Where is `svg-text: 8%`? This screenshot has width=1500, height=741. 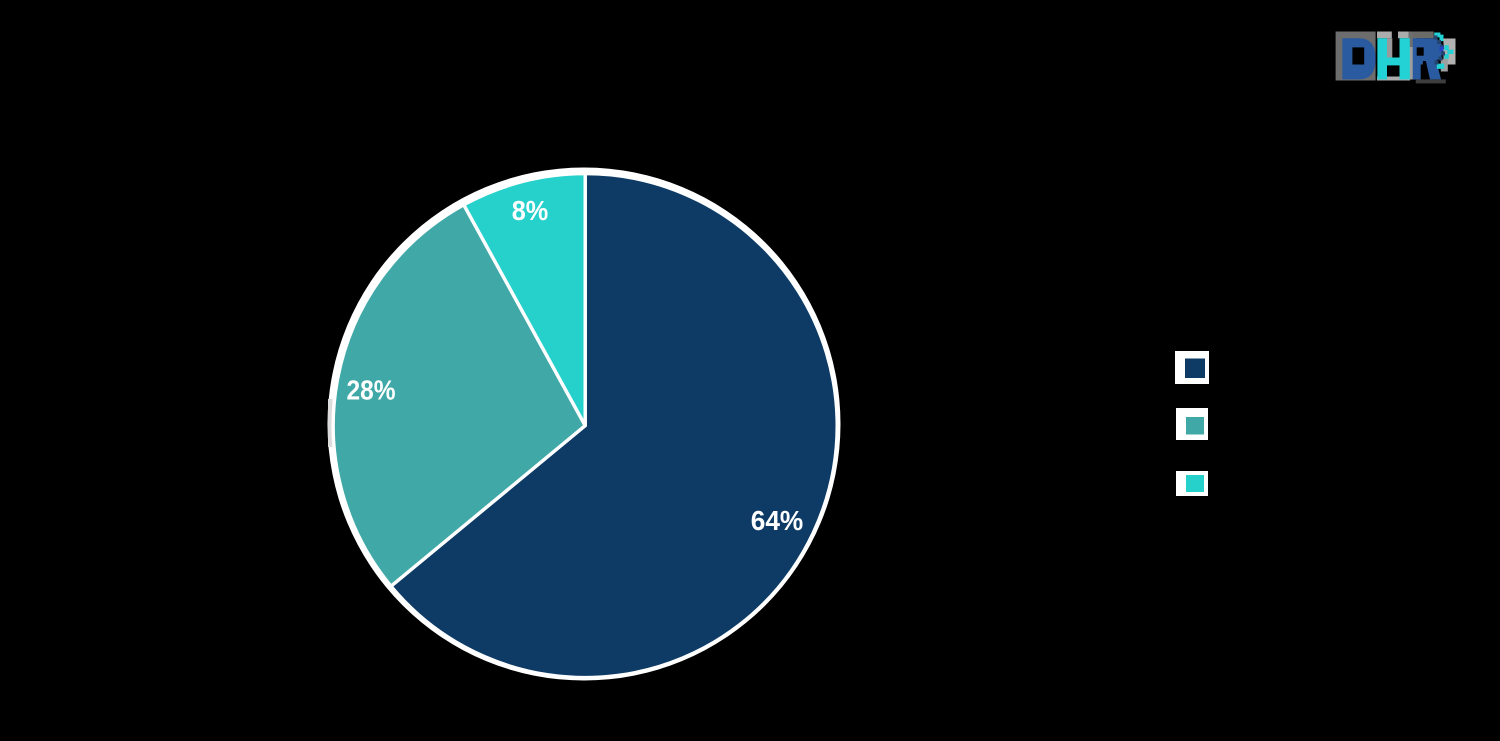
svg-text: 8% is located at coordinates (530, 210).